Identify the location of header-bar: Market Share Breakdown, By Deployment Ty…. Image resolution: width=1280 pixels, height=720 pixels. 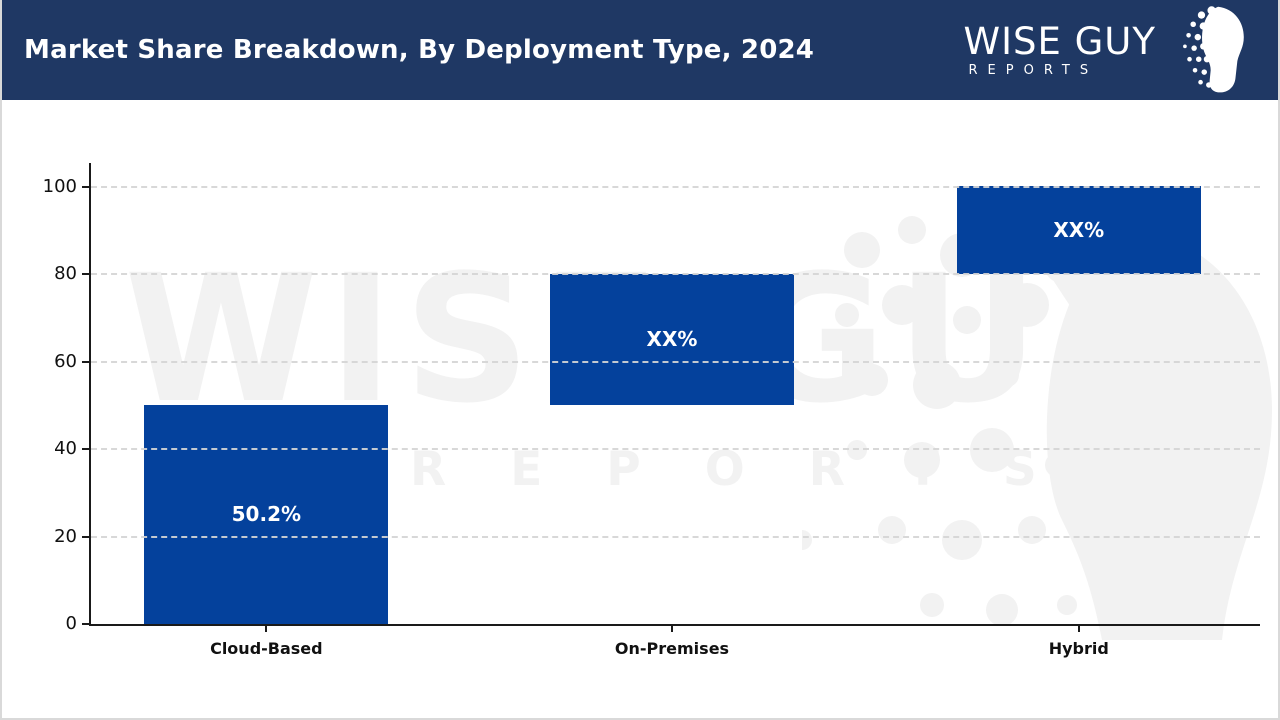
(640, 50).